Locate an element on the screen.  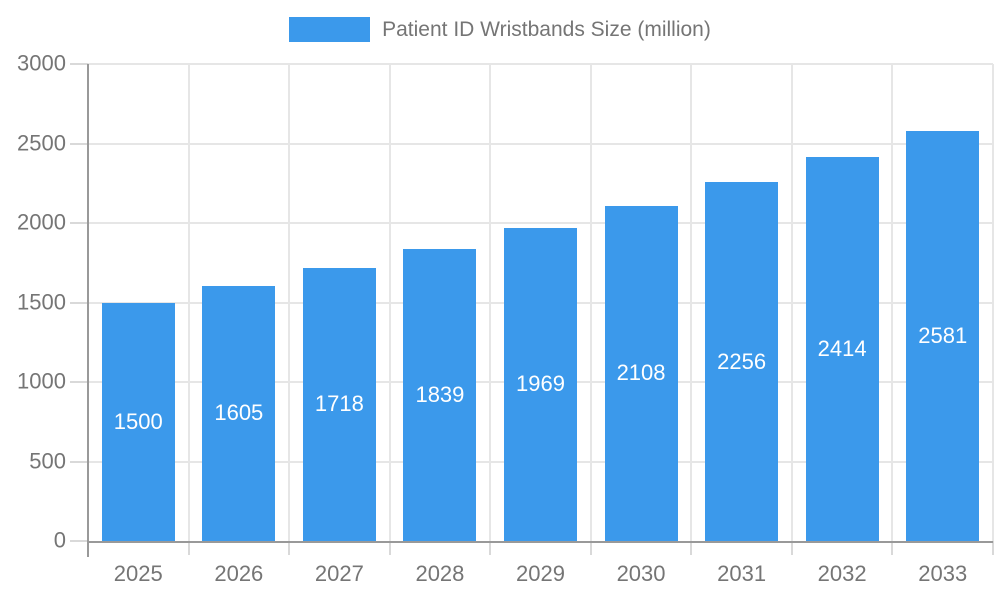
y-axis-label: 1000 is located at coordinates (41, 381).